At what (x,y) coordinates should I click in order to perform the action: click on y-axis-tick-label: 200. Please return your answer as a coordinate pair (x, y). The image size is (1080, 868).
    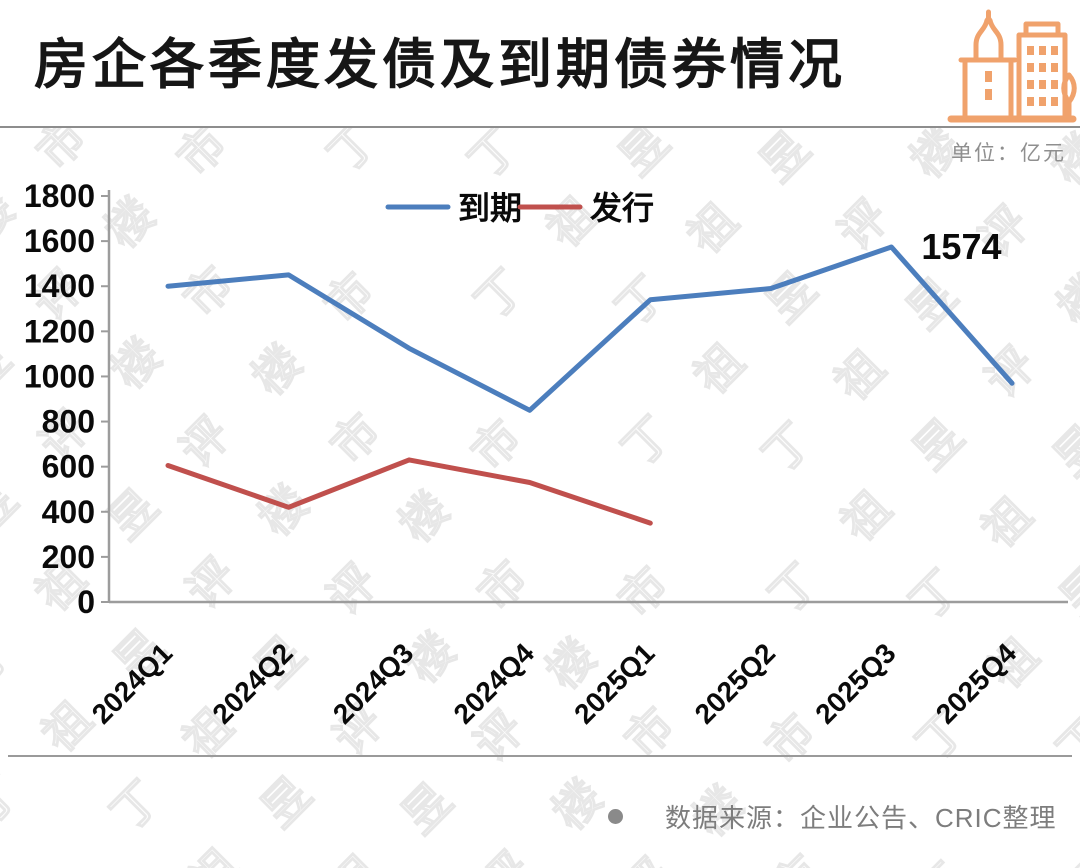
    Looking at the image, I should click on (68, 557).